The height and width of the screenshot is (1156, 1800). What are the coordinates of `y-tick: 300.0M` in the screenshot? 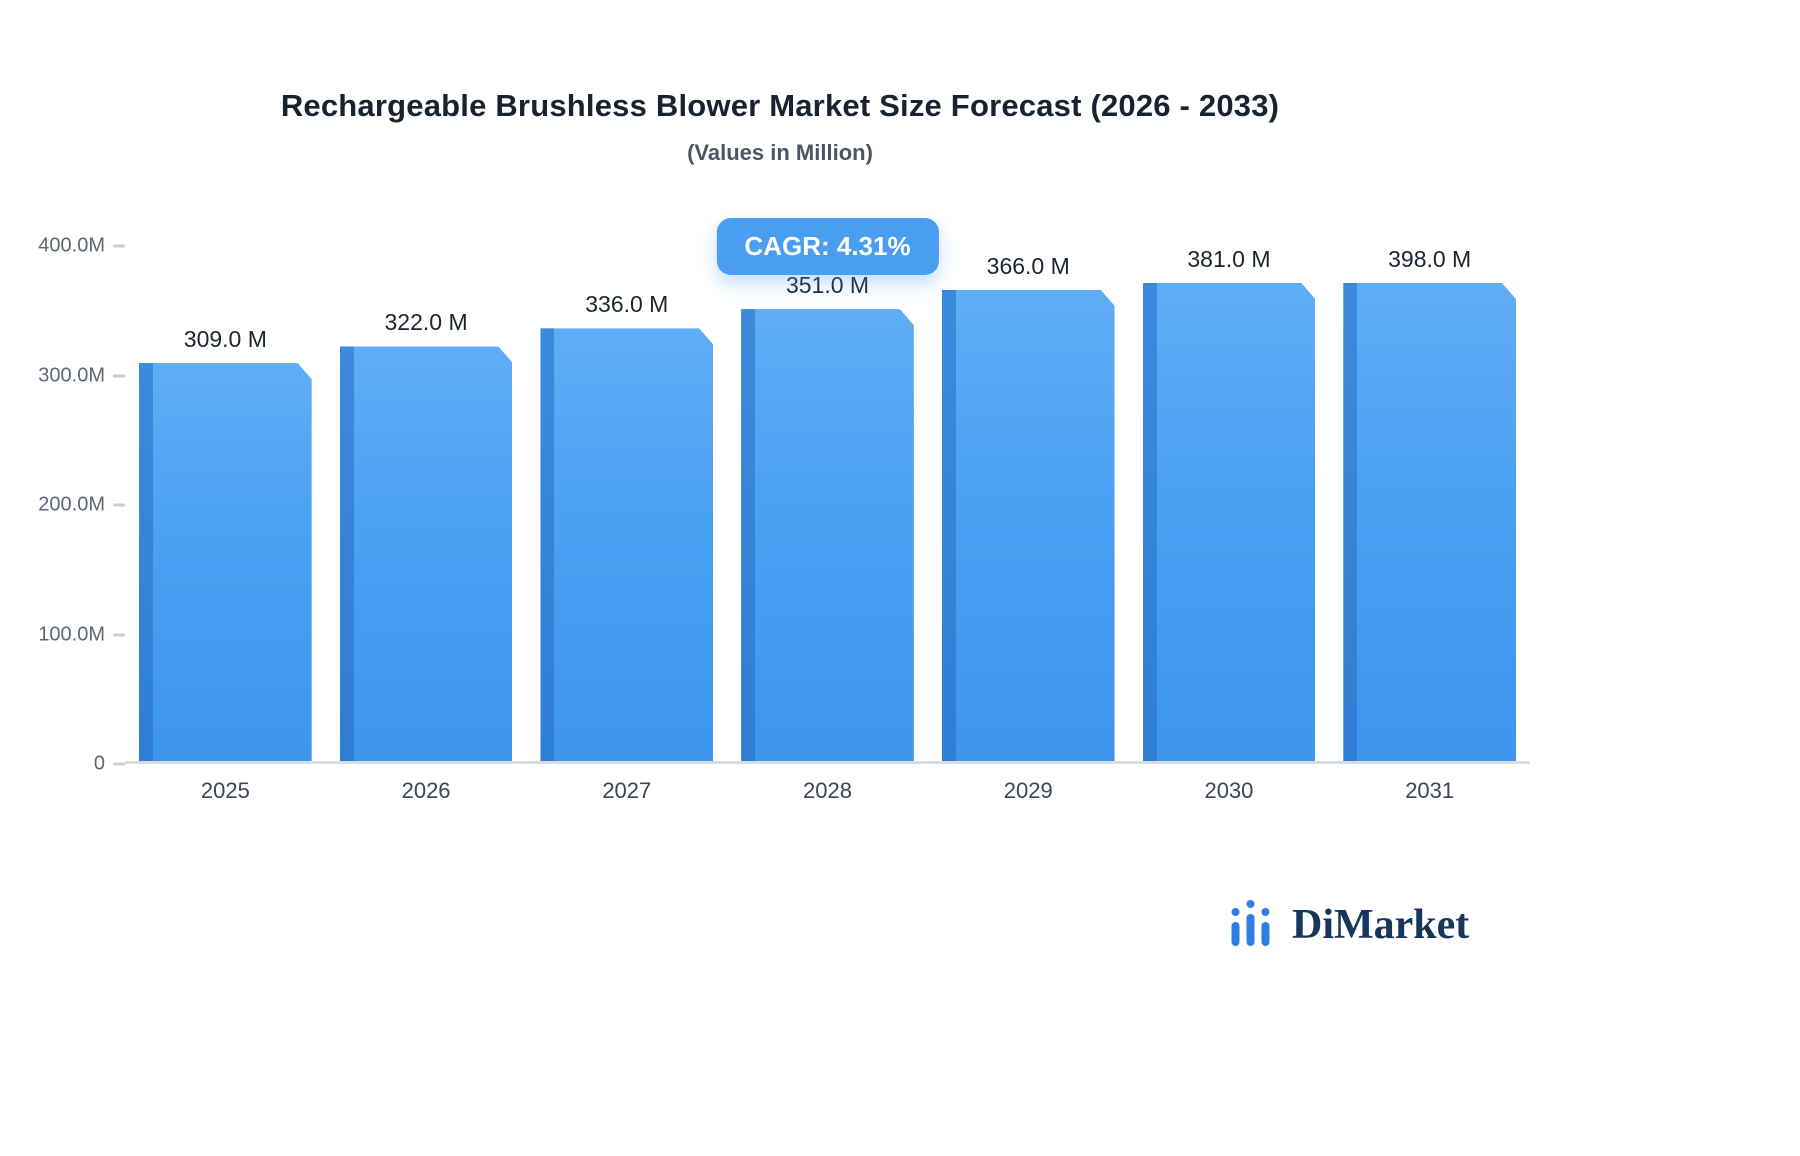 It's located at (77, 375).